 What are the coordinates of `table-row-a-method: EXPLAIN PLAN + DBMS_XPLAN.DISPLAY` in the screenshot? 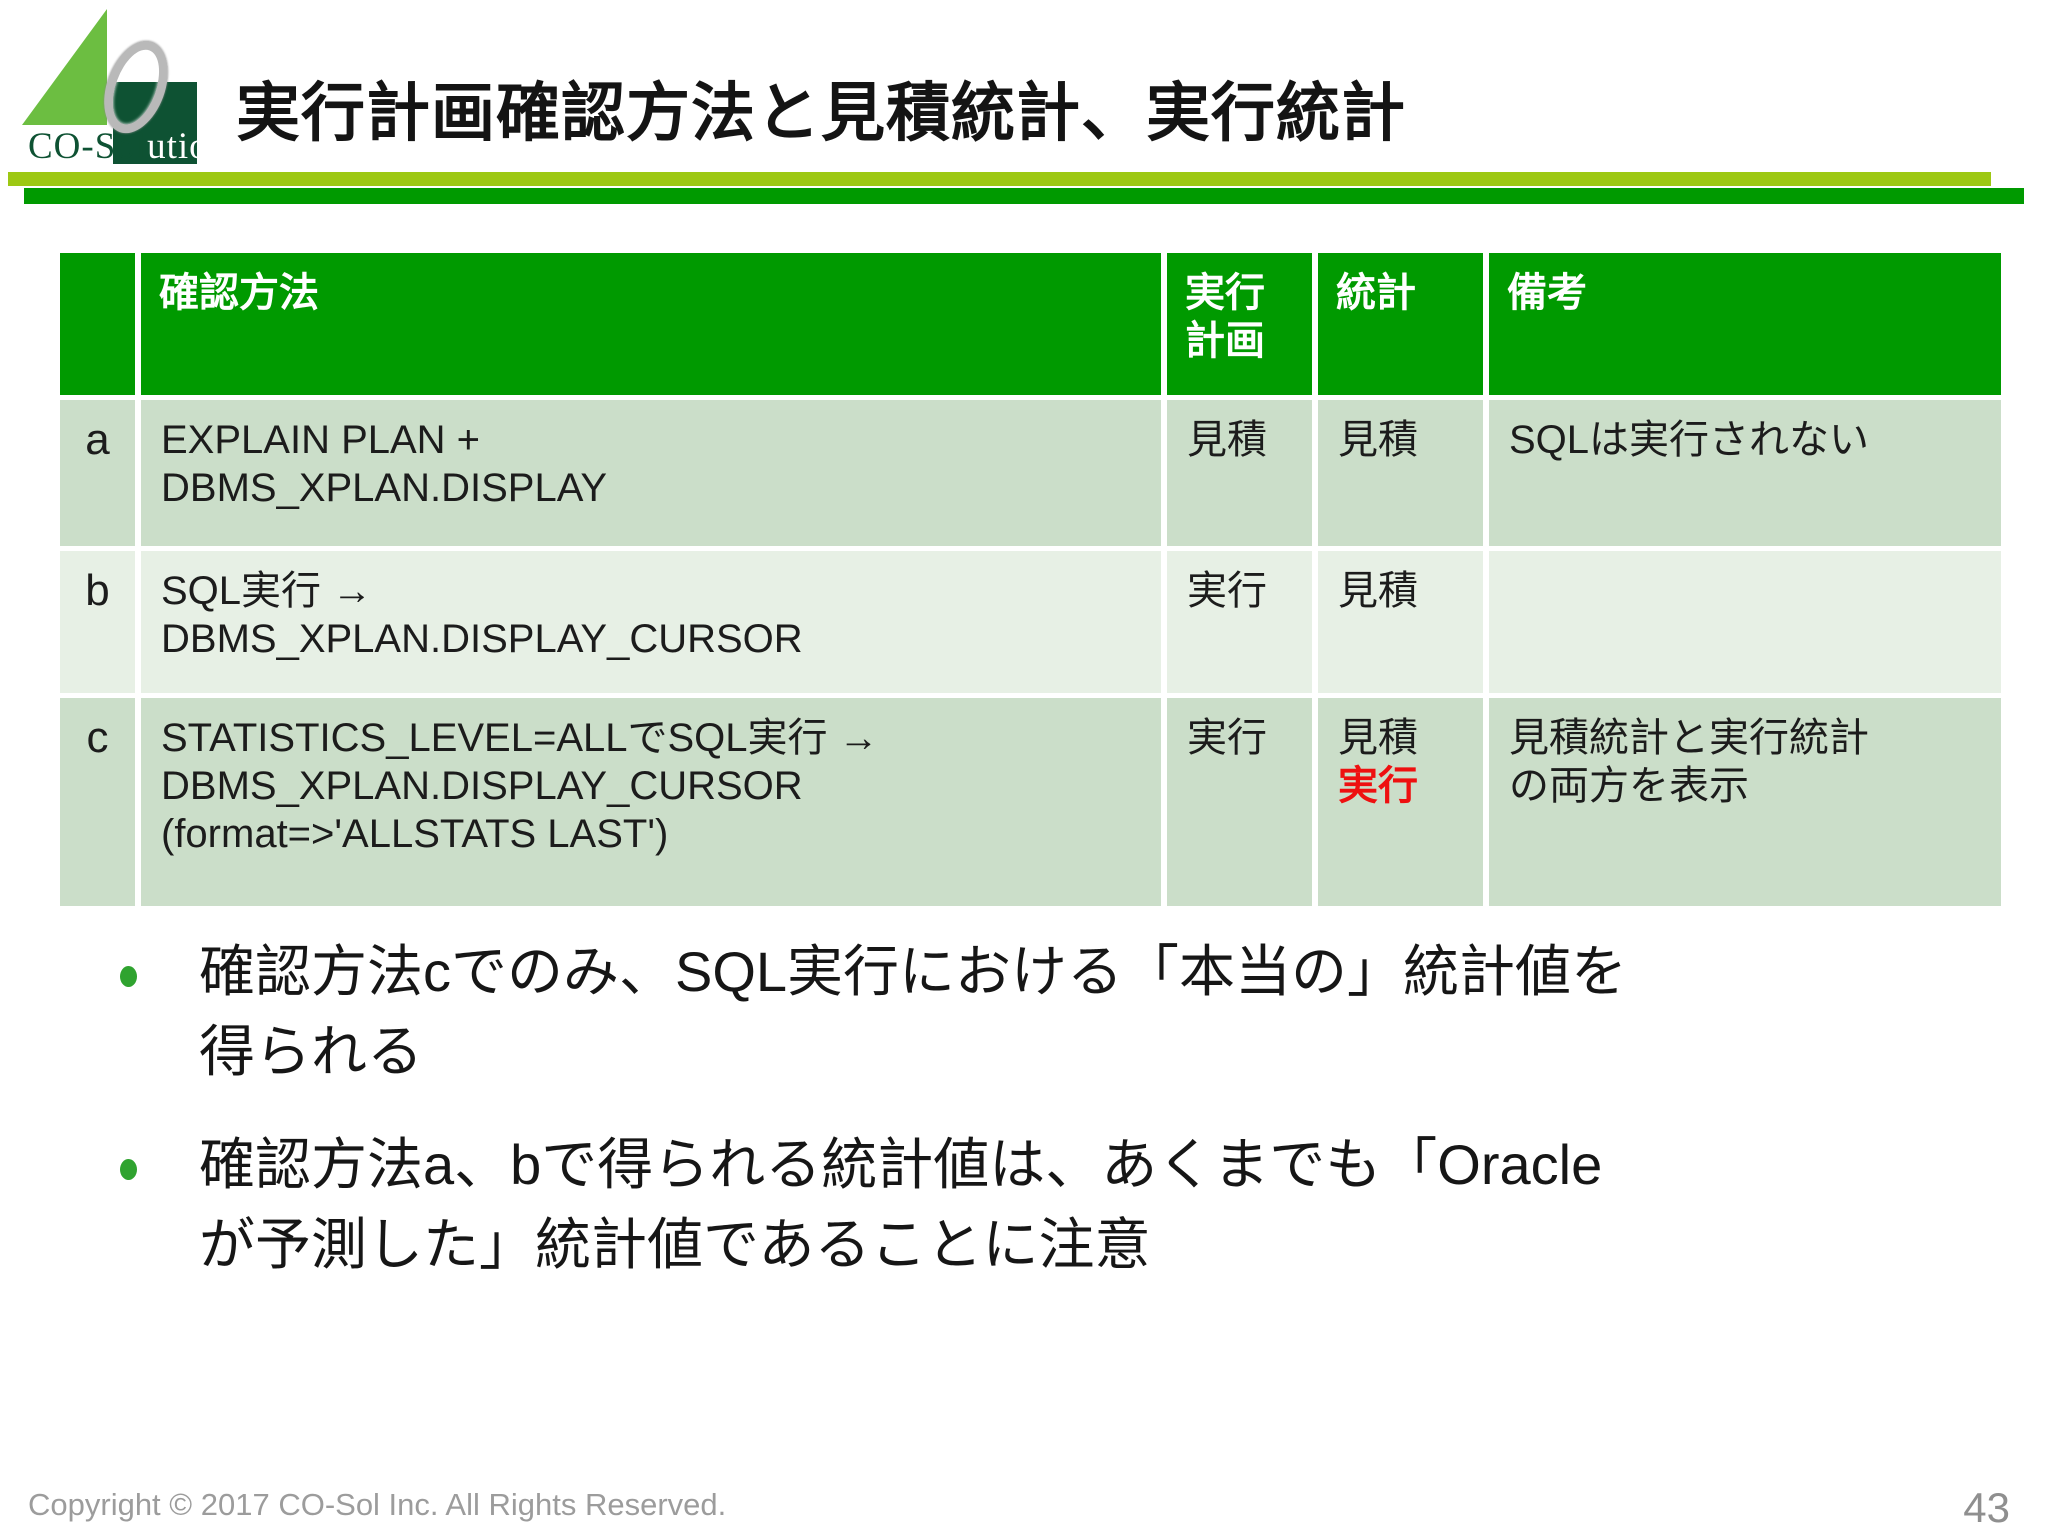 It's located at (651, 473).